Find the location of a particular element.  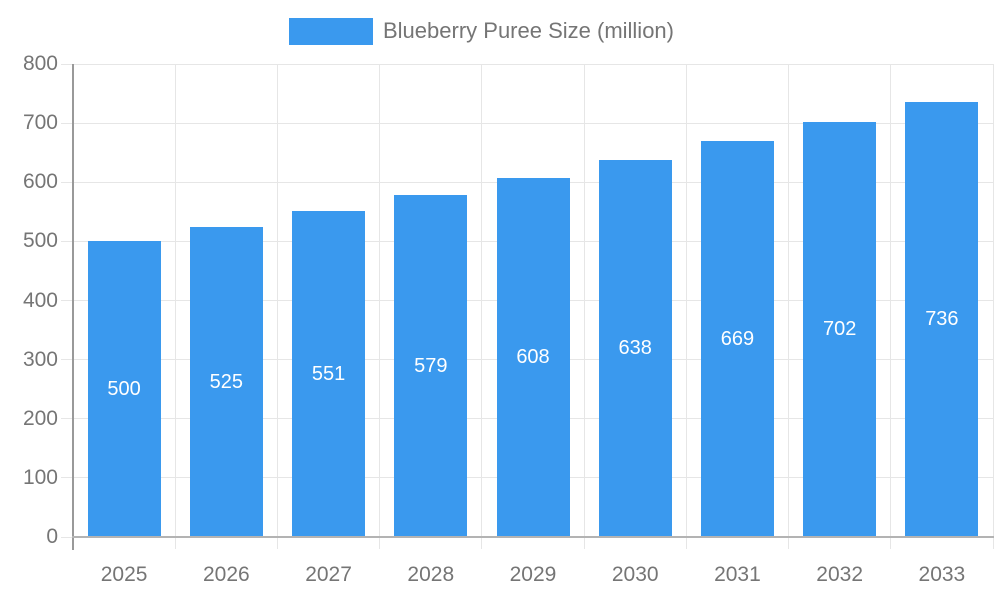

y-axis-label: 800 is located at coordinates (40, 63).